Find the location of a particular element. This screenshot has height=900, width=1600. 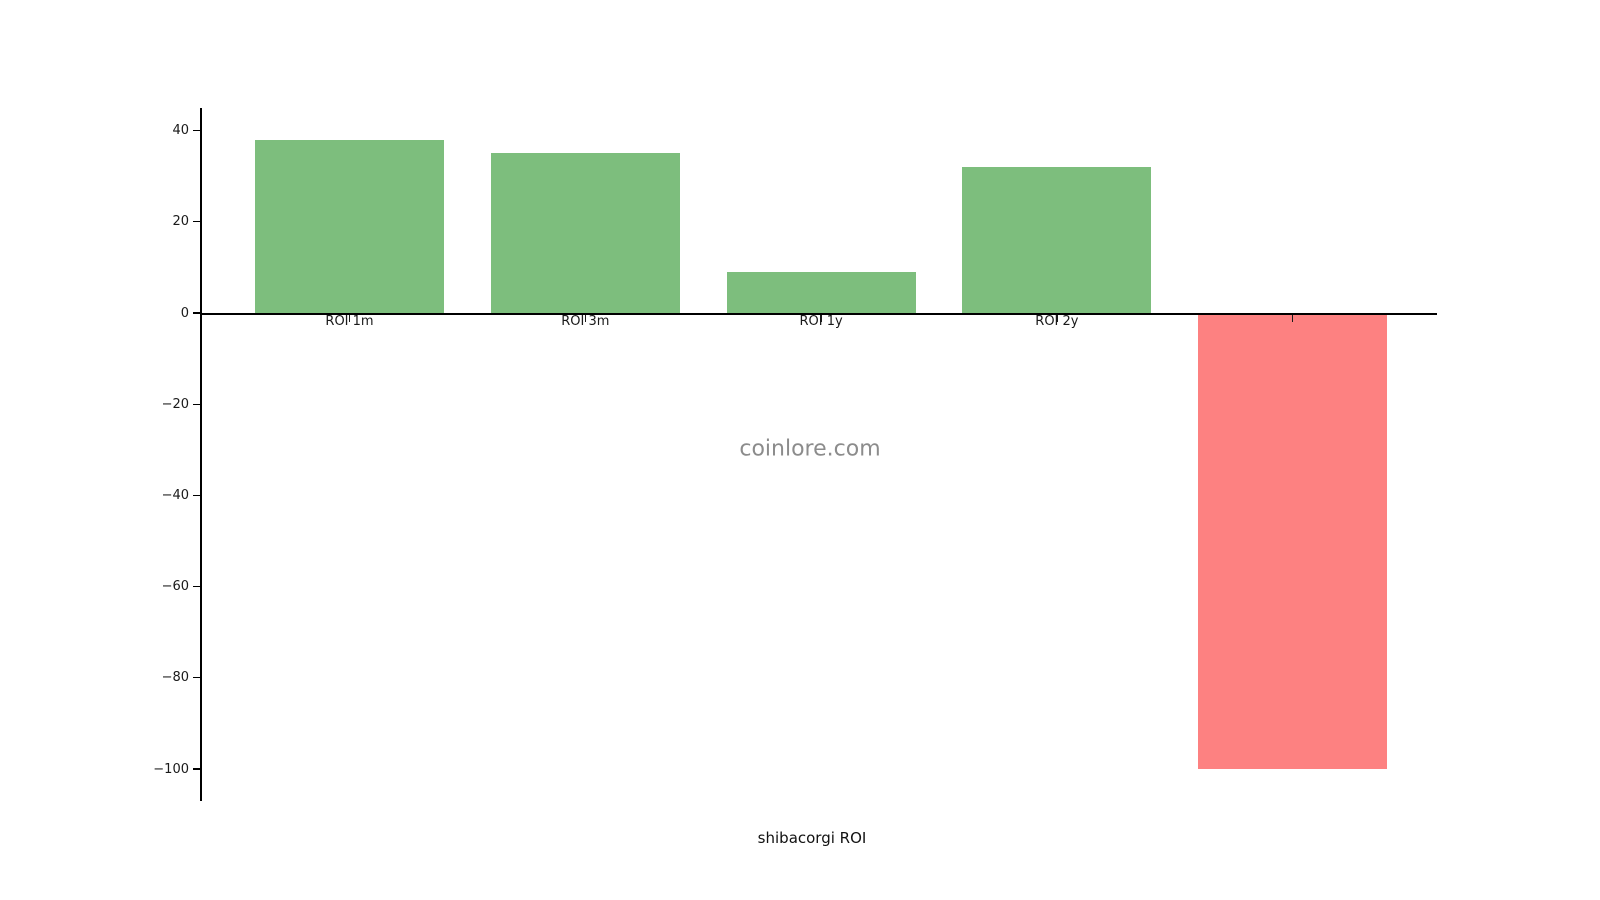

y-tick-label: −100 is located at coordinates (171, 769).